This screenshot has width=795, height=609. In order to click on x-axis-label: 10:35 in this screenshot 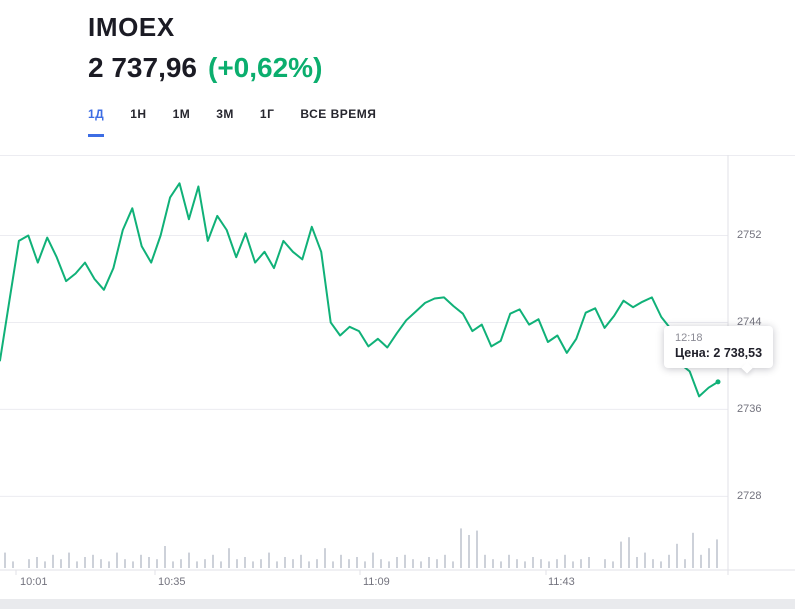, I will do `click(172, 582)`.